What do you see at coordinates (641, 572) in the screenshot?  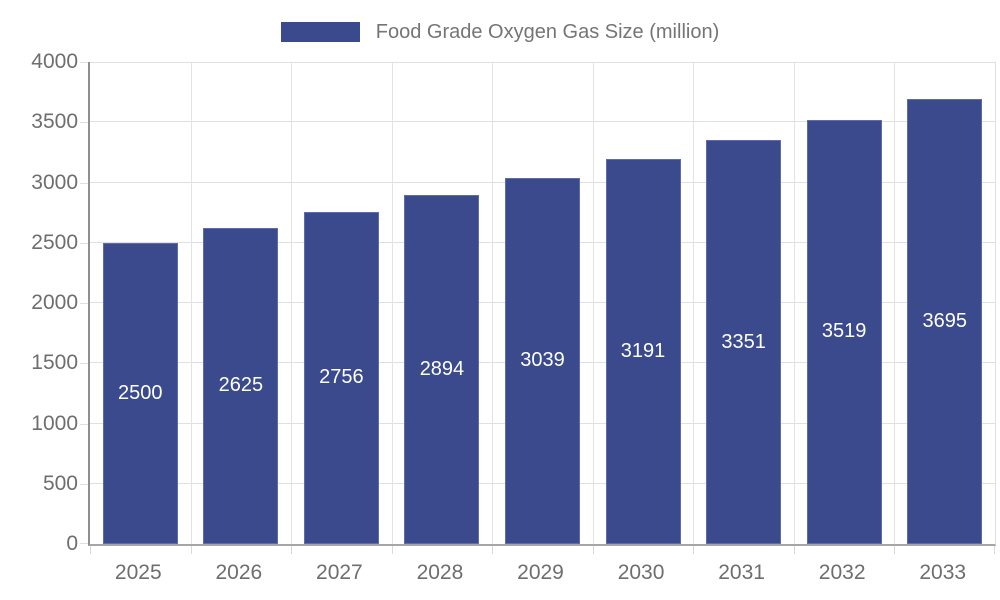 I see `x-tick-label: 2030` at bounding box center [641, 572].